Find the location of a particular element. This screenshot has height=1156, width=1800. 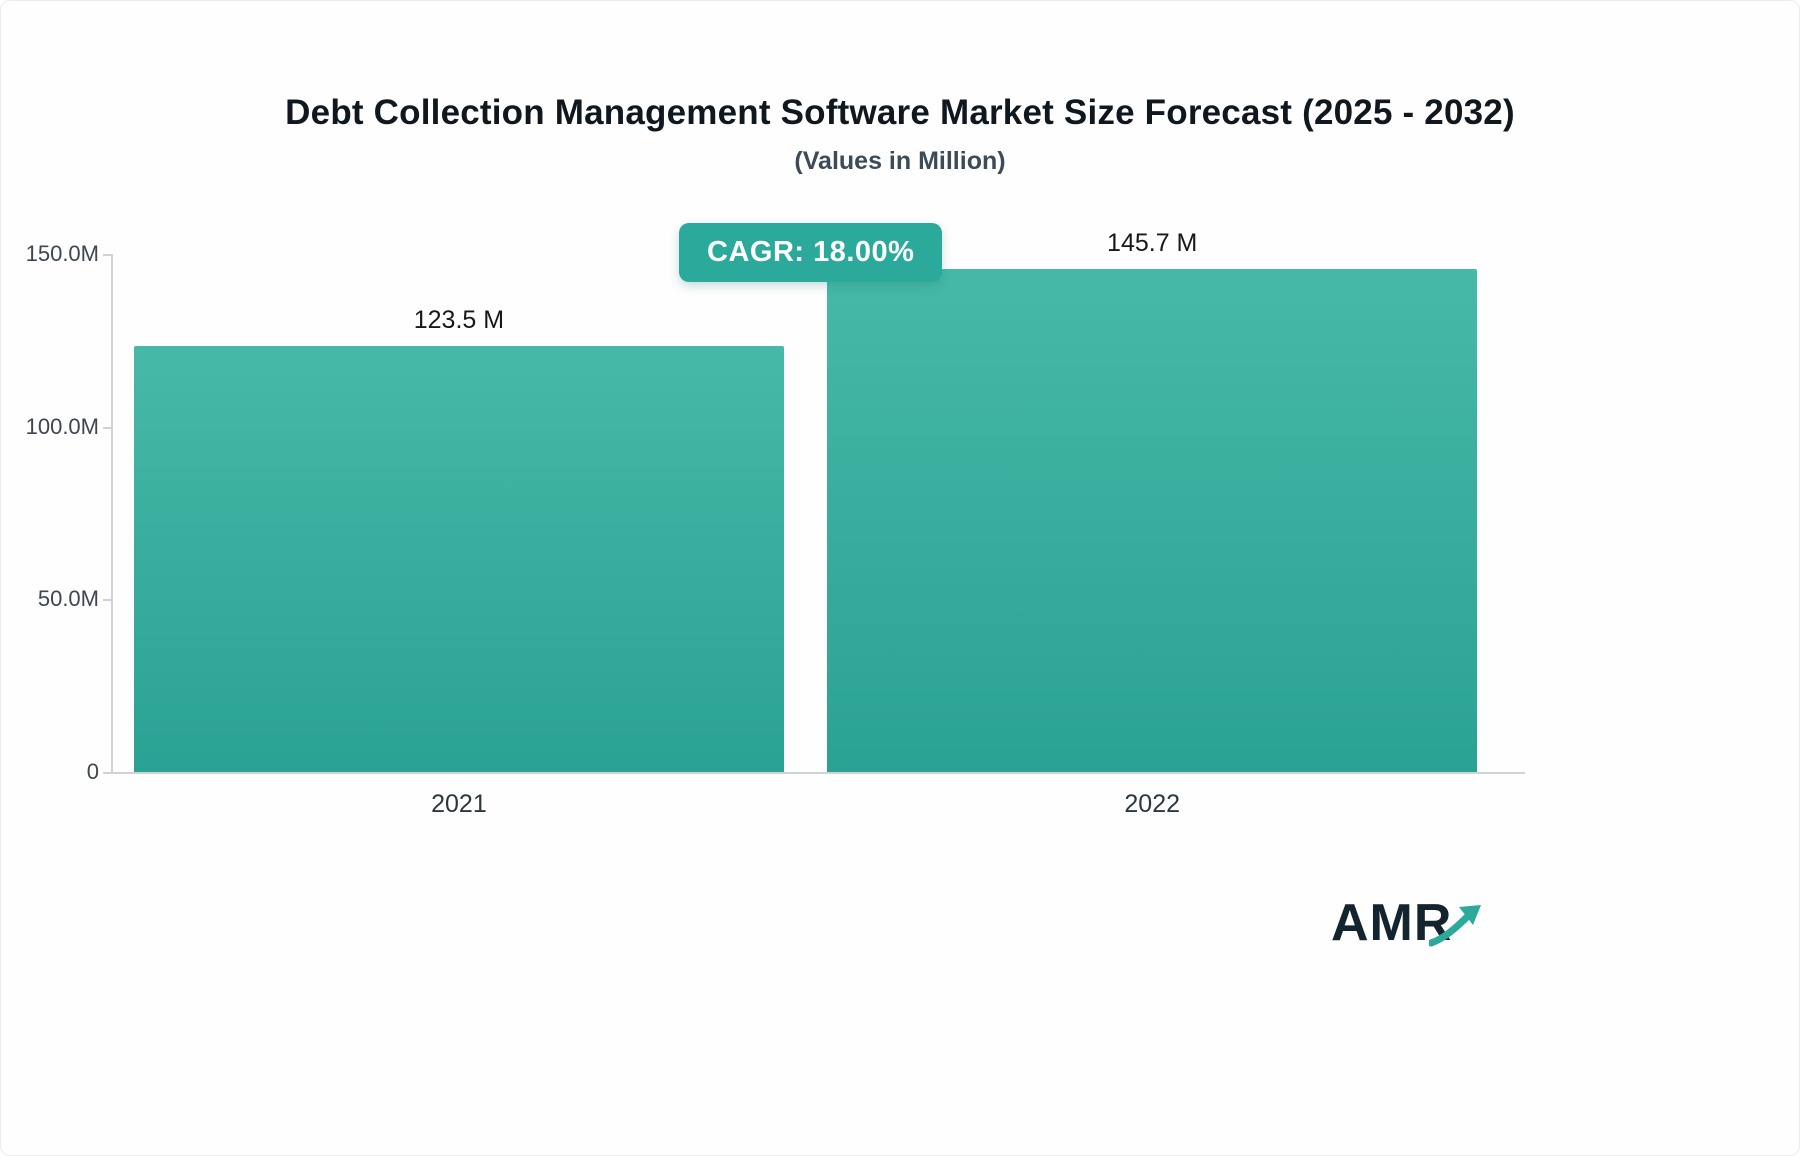

y-axis-tick-label: 100.0M is located at coordinates (62, 426).